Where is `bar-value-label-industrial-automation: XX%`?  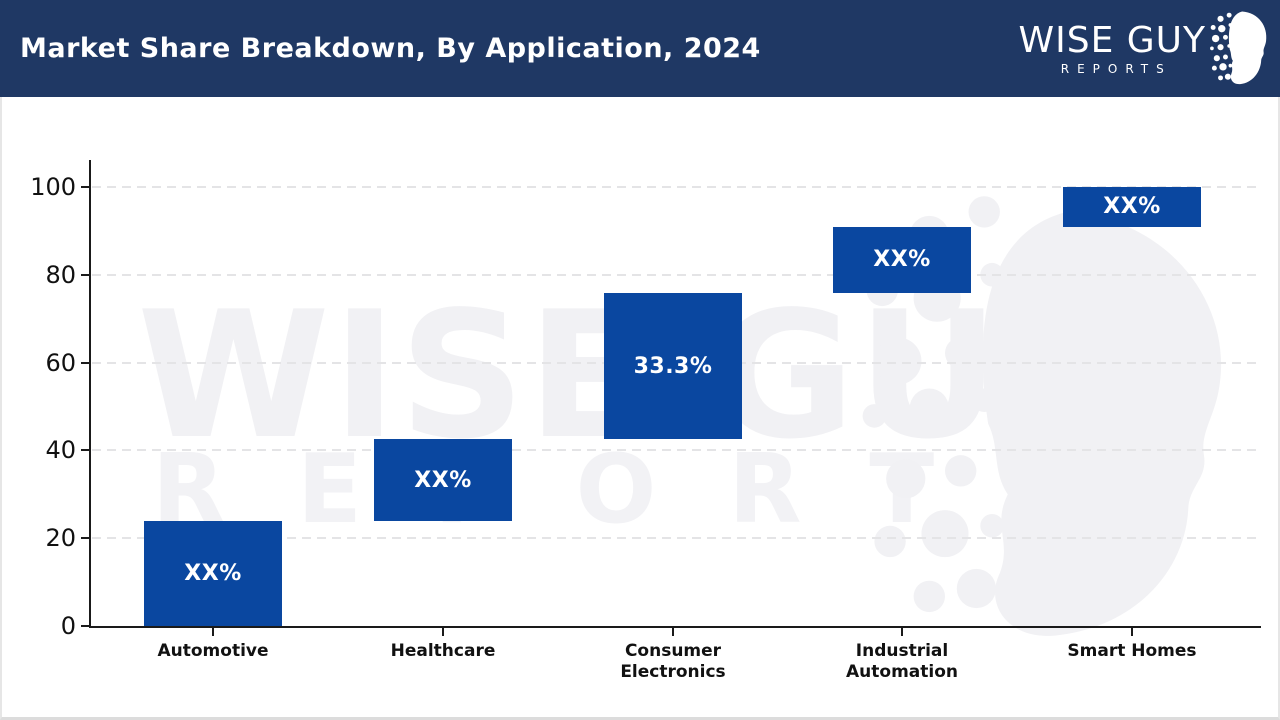 bar-value-label-industrial-automation: XX% is located at coordinates (902, 260).